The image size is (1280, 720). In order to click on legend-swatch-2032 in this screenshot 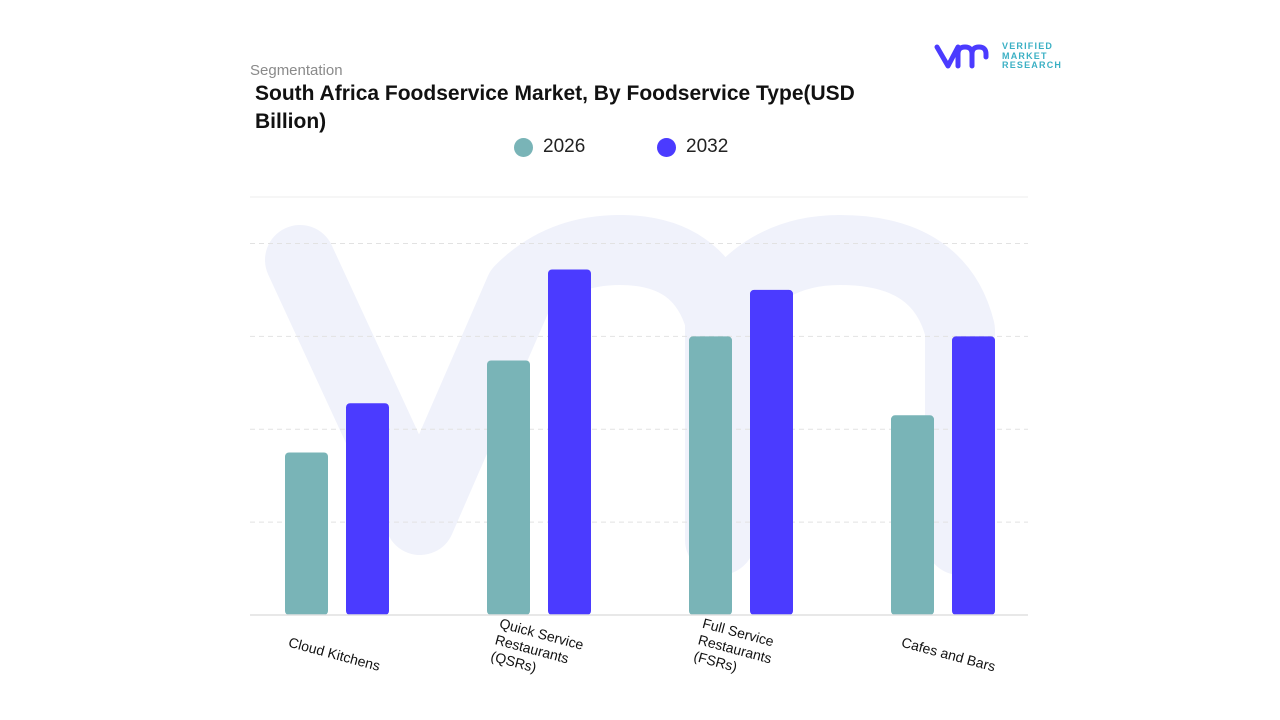, I will do `click(666, 147)`.